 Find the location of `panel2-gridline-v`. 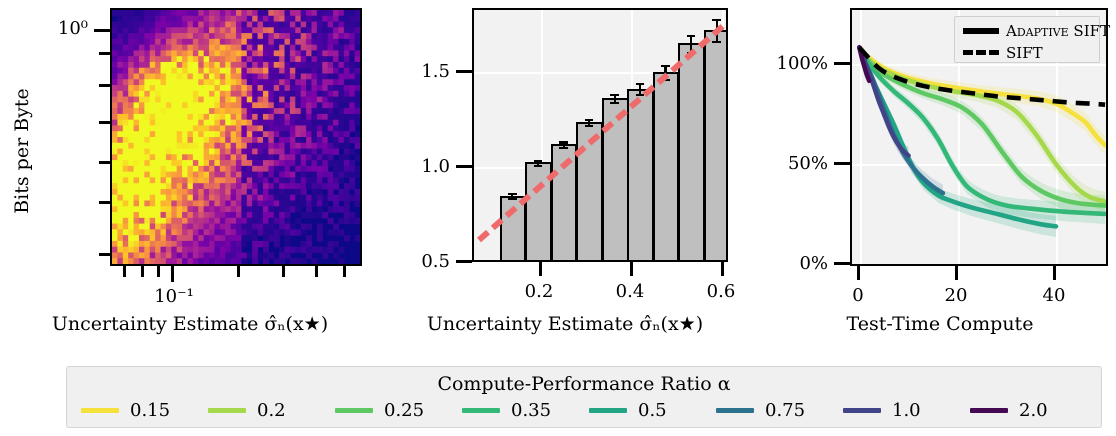

panel2-gridline-v is located at coordinates (542, 135).